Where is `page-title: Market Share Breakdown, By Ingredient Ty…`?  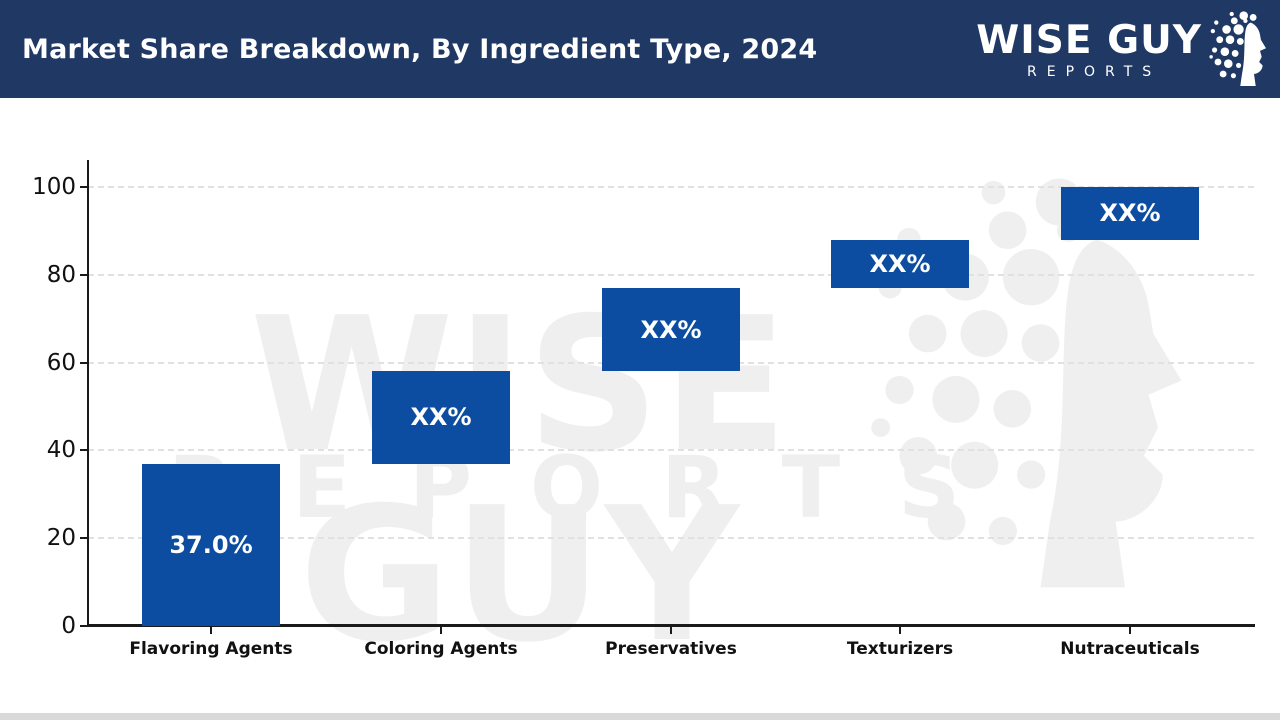 page-title: Market Share Breakdown, By Ingredient Ty… is located at coordinates (420, 49).